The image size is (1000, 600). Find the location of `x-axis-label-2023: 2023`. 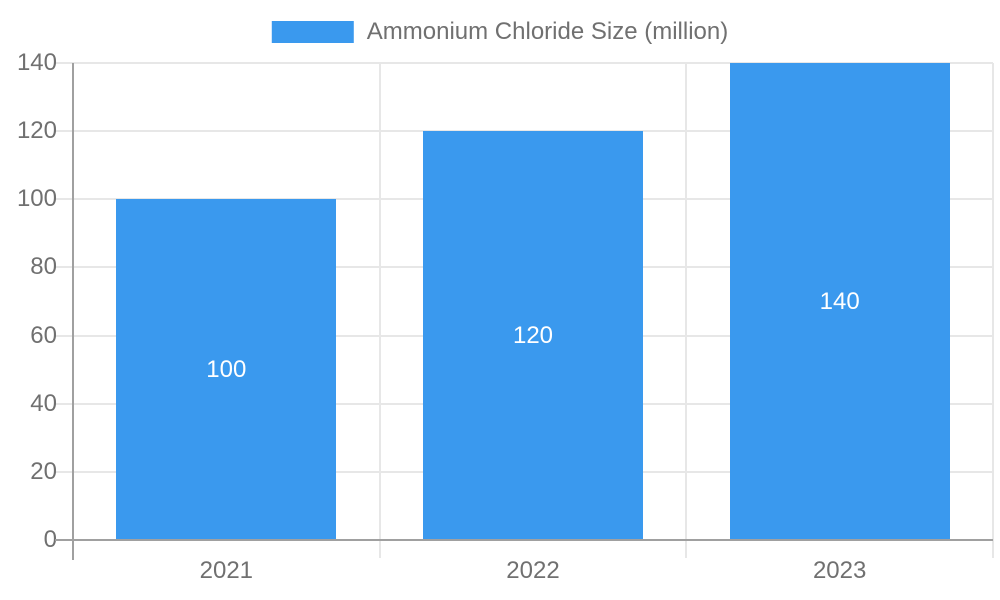

x-axis-label-2023: 2023 is located at coordinates (839, 570).